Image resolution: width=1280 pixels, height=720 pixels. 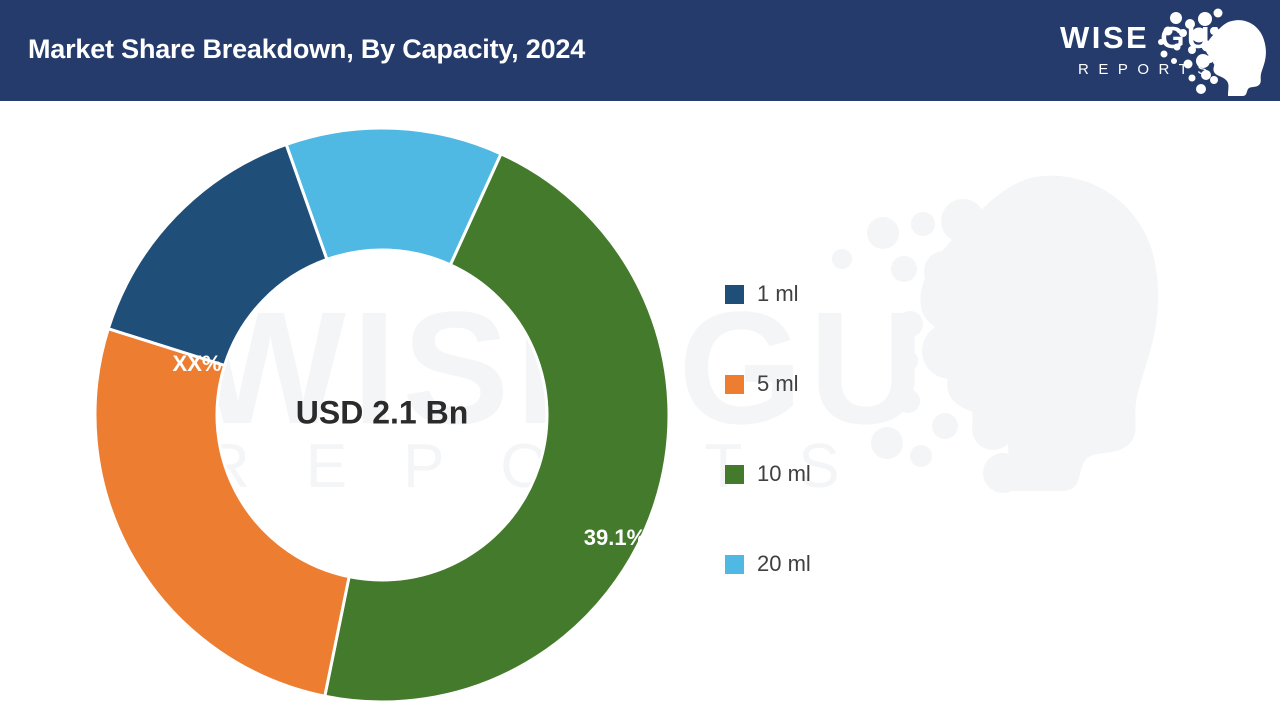 I want to click on legend-item-label: 10 ml, so click(x=784, y=473).